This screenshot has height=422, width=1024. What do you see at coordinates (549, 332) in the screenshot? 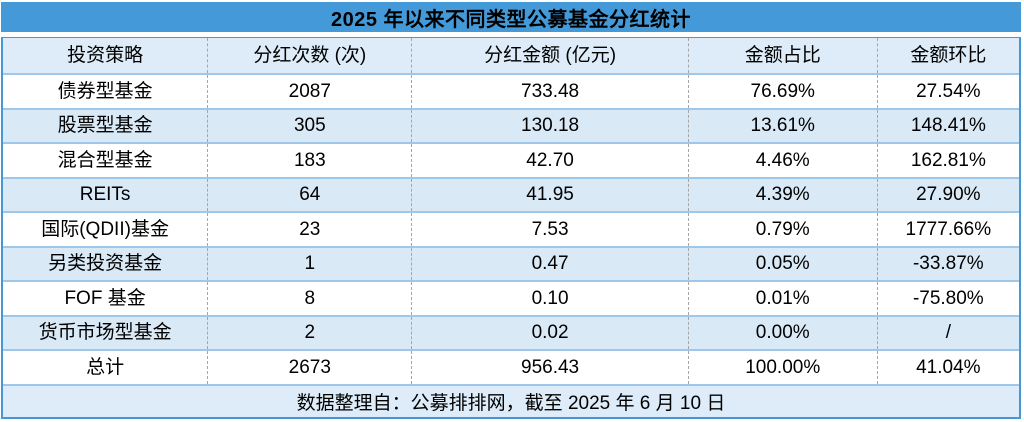
I see `table-cell: 0.02` at bounding box center [549, 332].